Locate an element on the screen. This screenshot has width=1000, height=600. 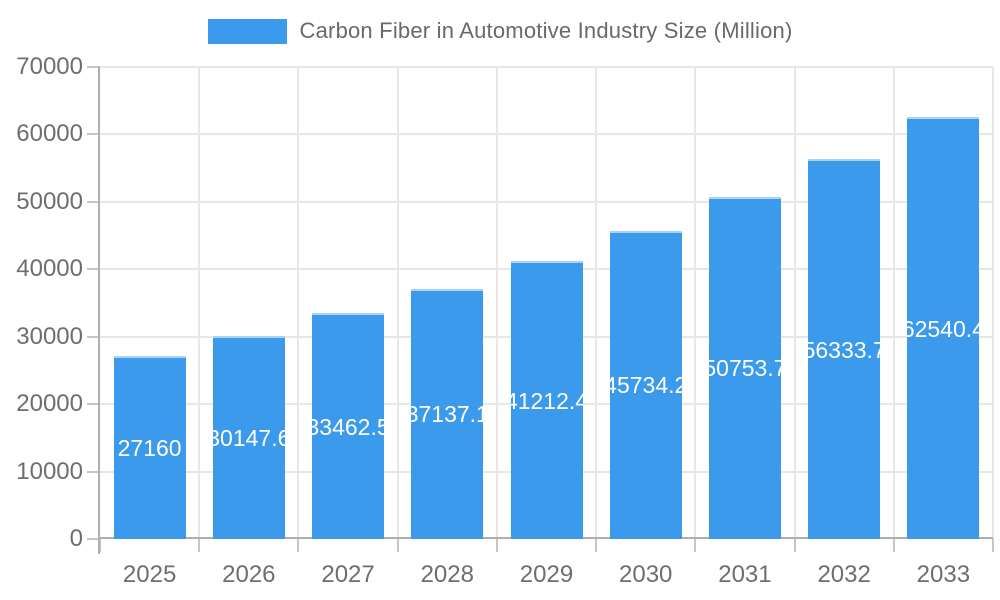
y-tick-label: 70000 is located at coordinates (49, 66).